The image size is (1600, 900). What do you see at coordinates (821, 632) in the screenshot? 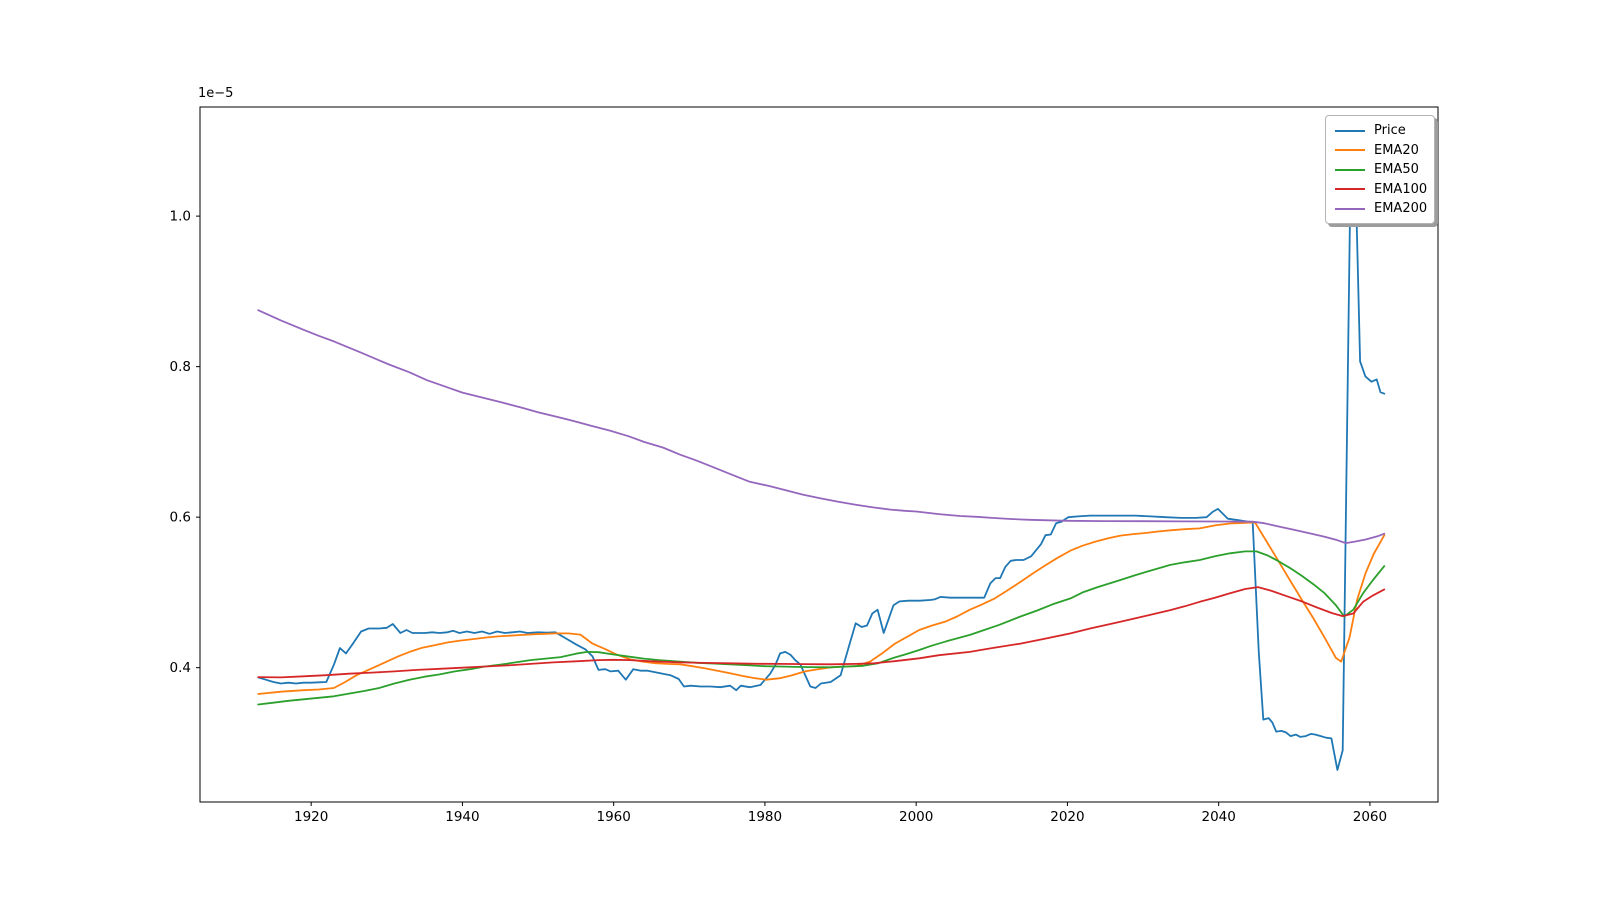
I see `series-line-ema100` at bounding box center [821, 632].